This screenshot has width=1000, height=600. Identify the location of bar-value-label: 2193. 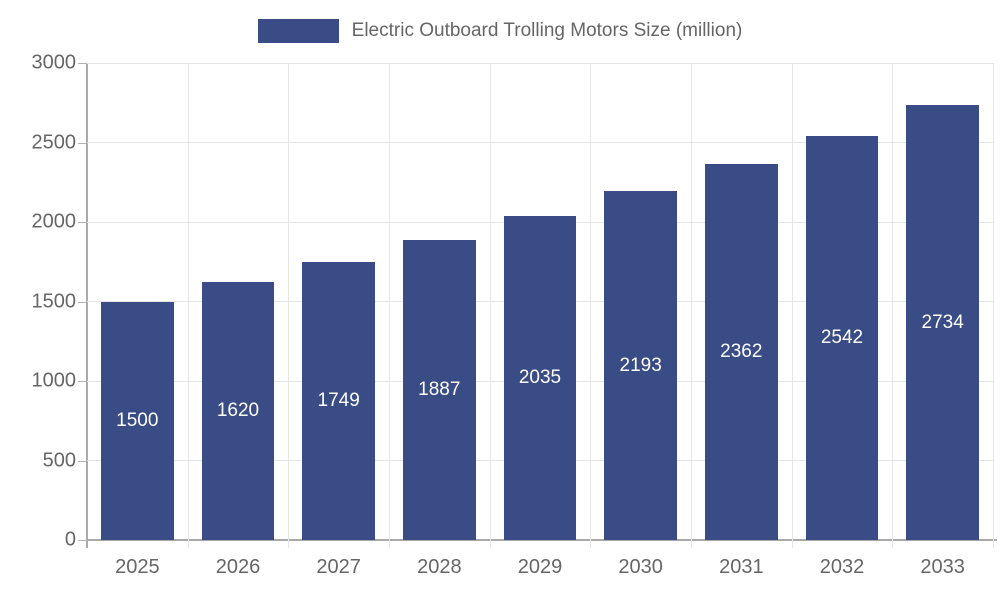
(640, 365).